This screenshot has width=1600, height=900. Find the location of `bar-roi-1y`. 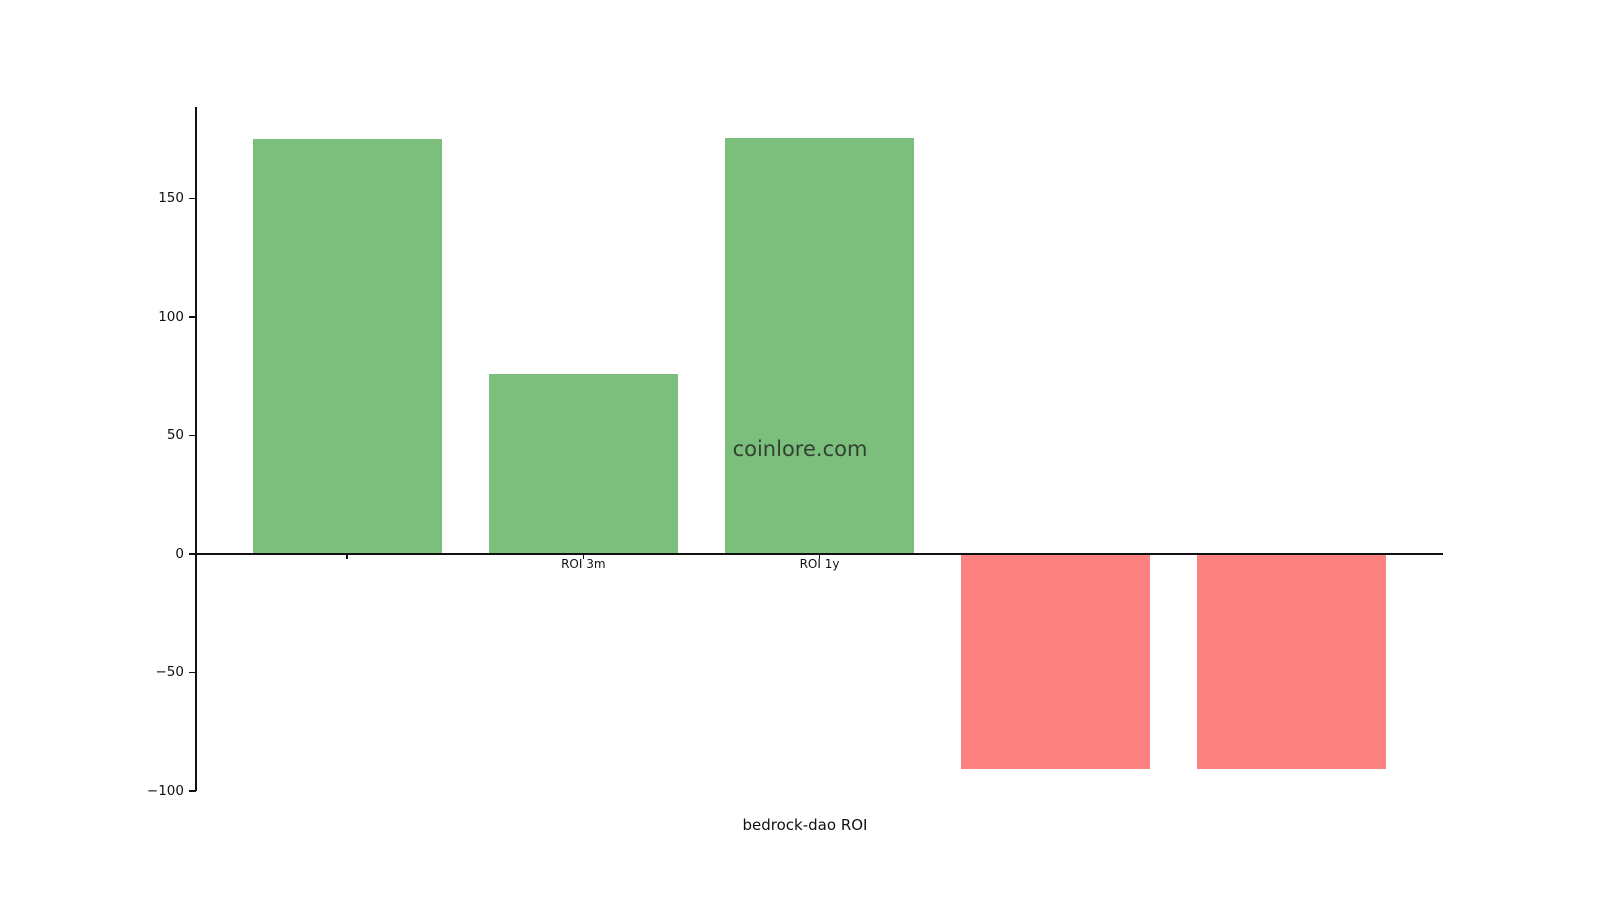

bar-roi-1y is located at coordinates (819, 346).